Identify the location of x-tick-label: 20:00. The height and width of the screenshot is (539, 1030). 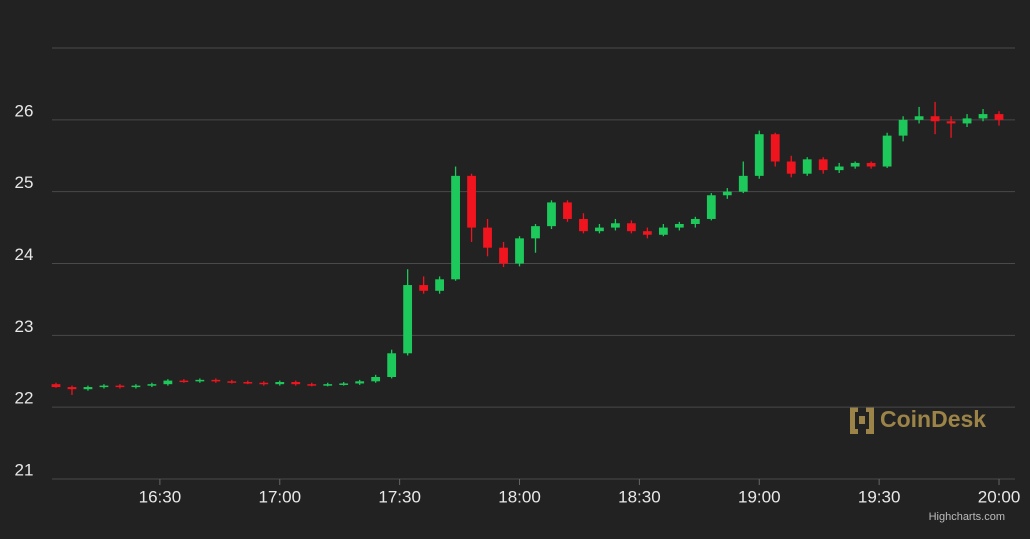
(999, 496).